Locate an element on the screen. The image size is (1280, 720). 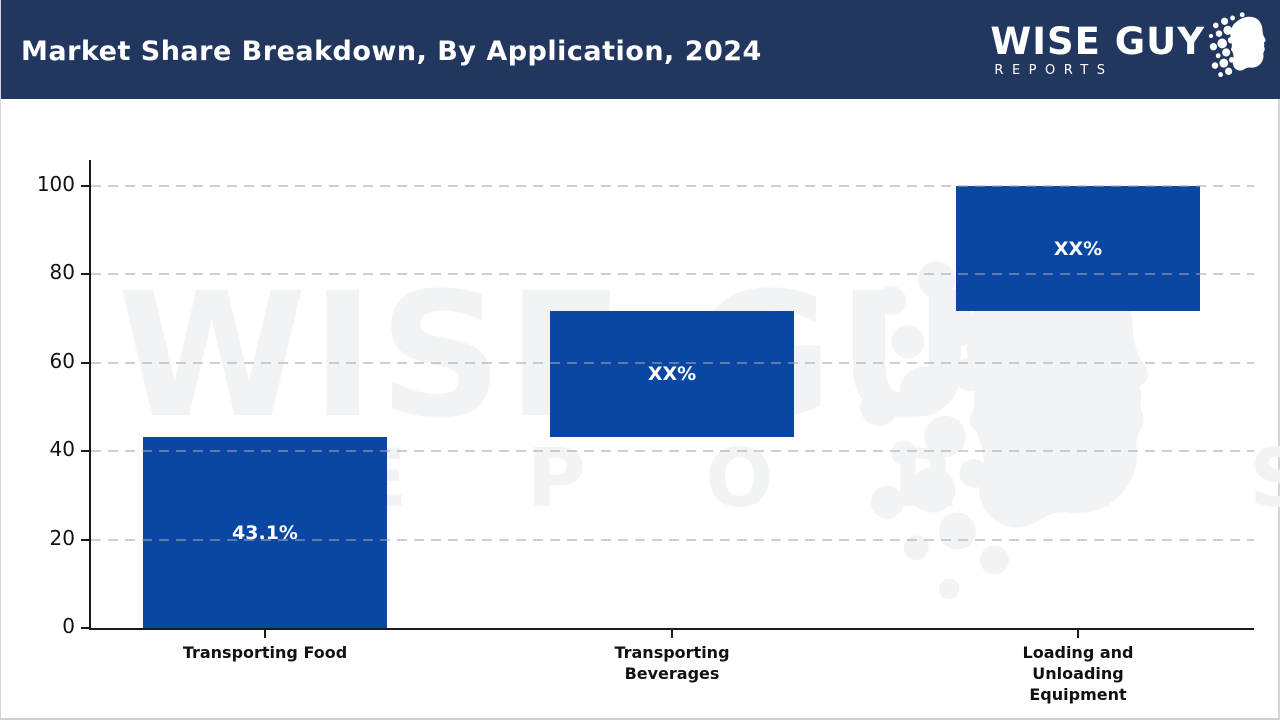
y-tick-label-60: 60 is located at coordinates (62, 360).